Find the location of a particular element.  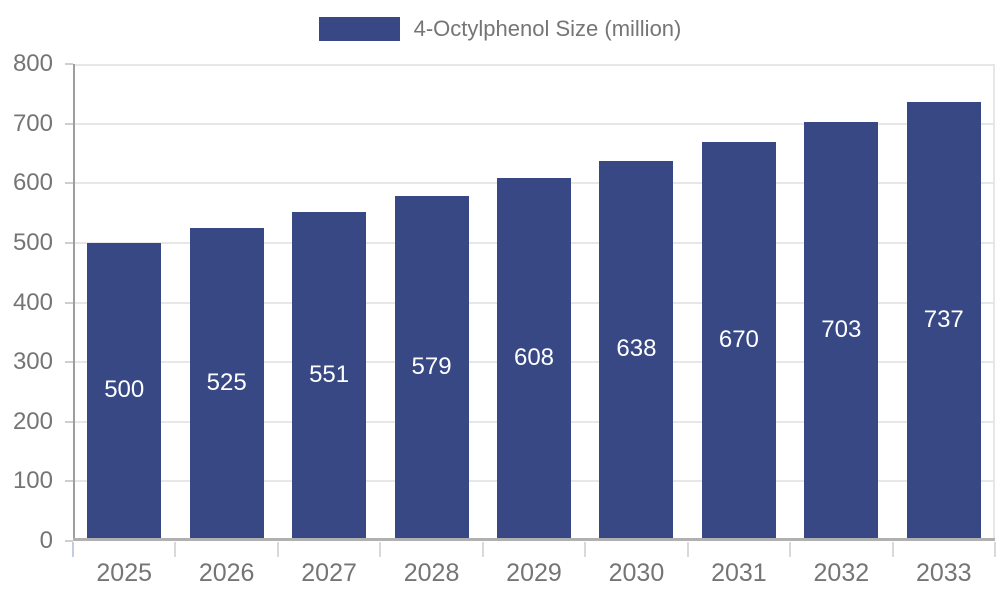

x-tick-label: 2026 is located at coordinates (226, 573).